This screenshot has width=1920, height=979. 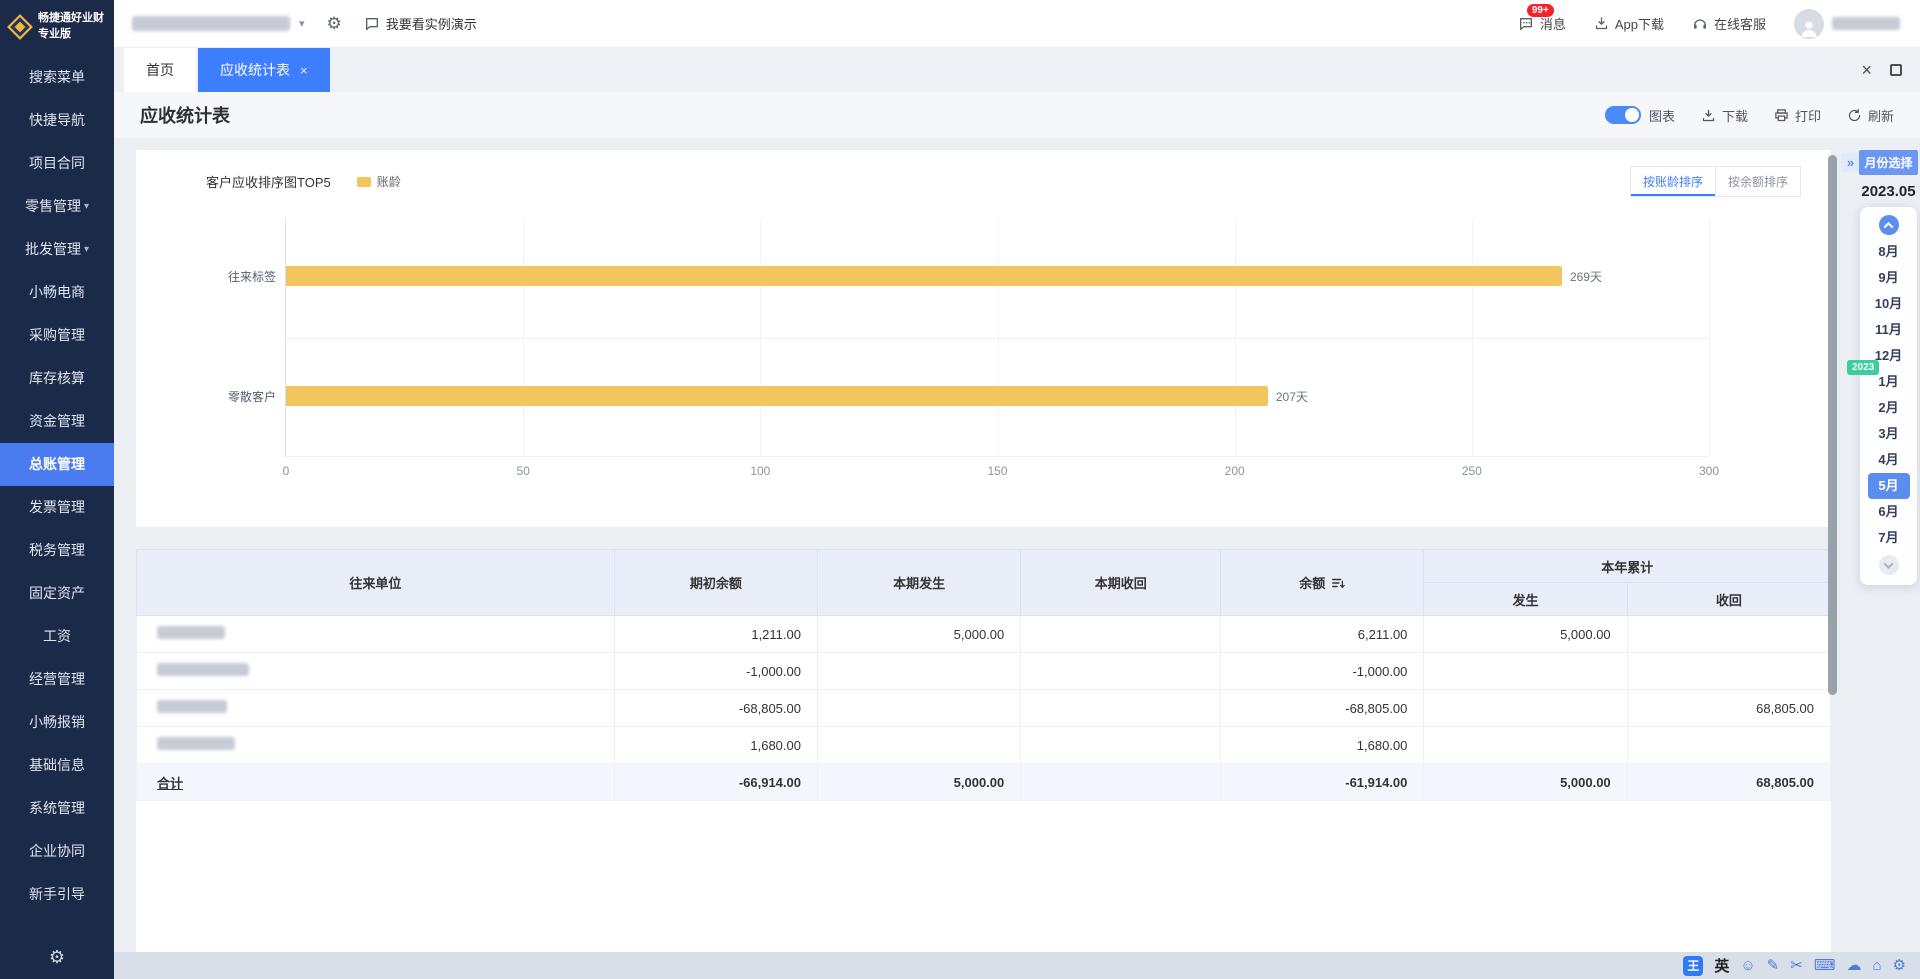 I want to click on sidebar-item-18: 企业协同, so click(x=57, y=851).